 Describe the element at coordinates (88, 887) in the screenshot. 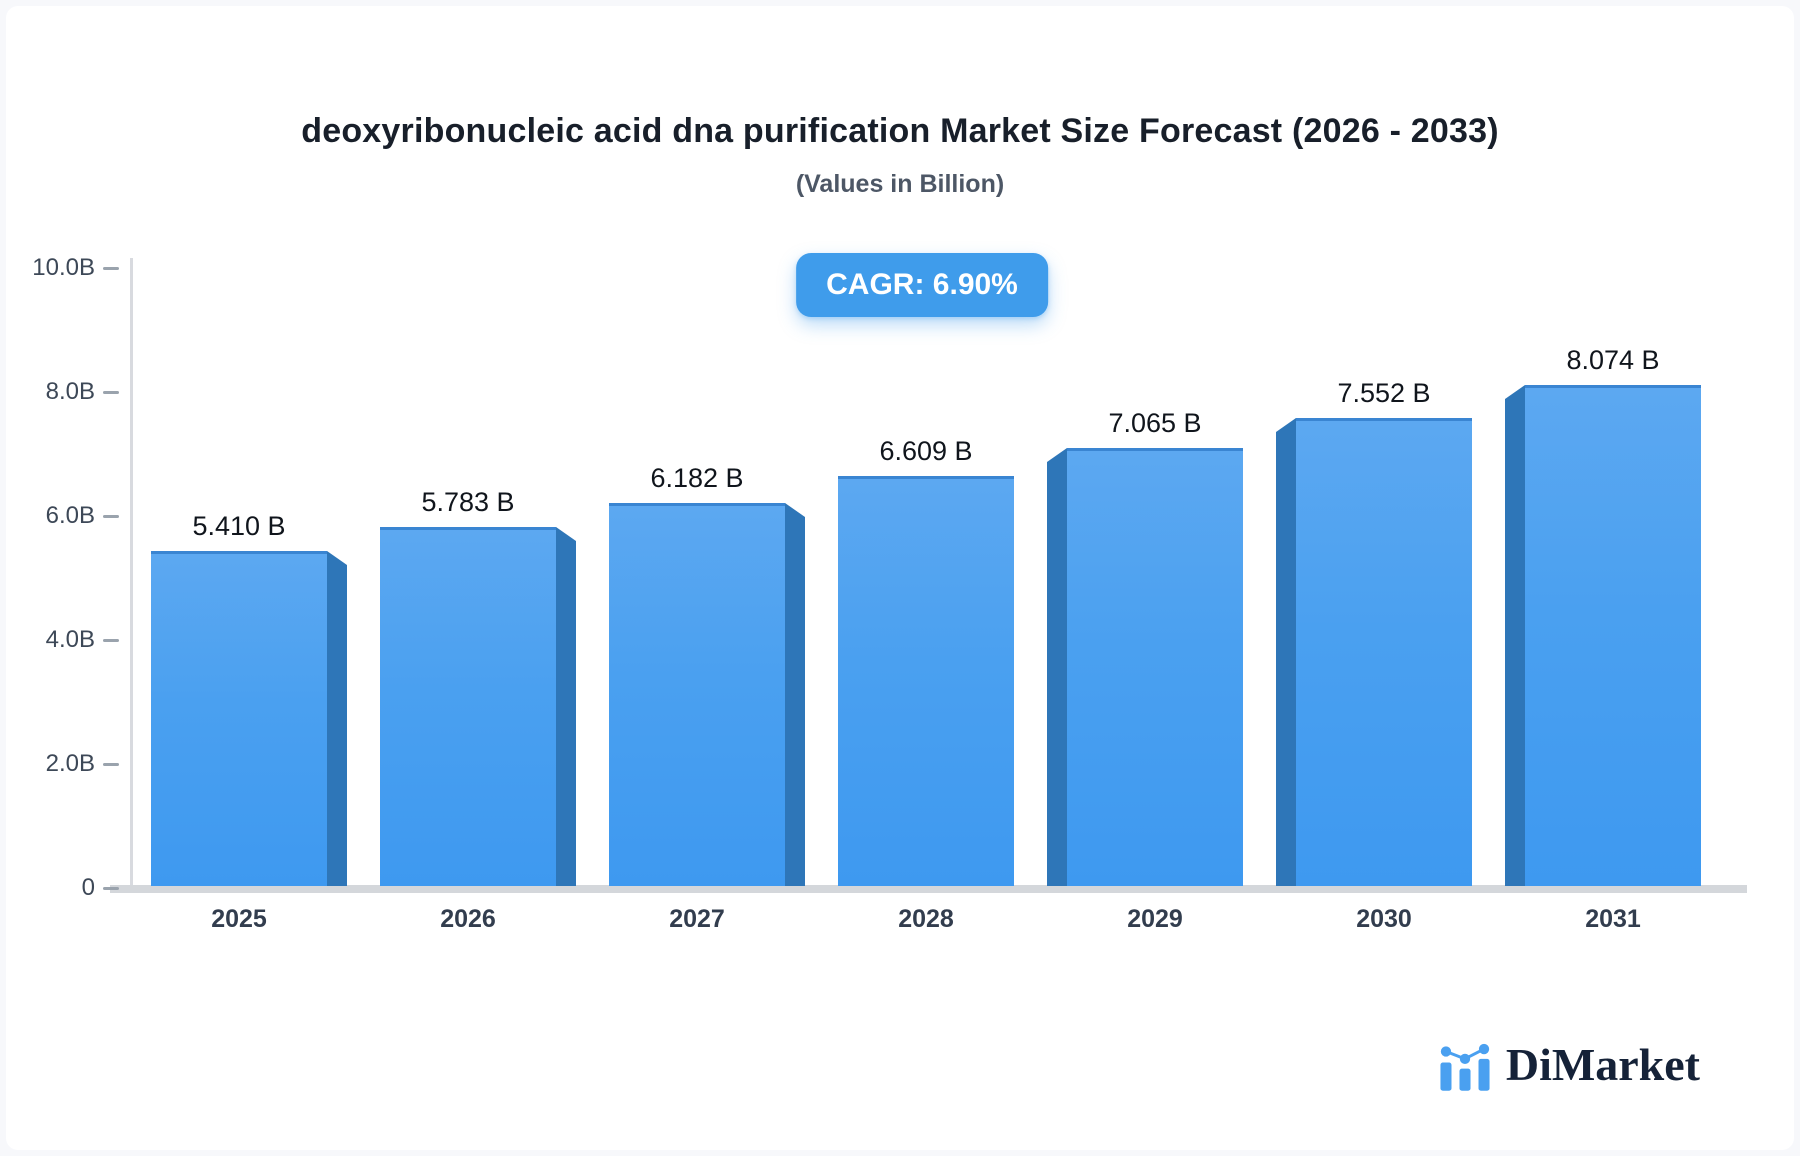

I see `y-axis-tick-label: 0` at that location.